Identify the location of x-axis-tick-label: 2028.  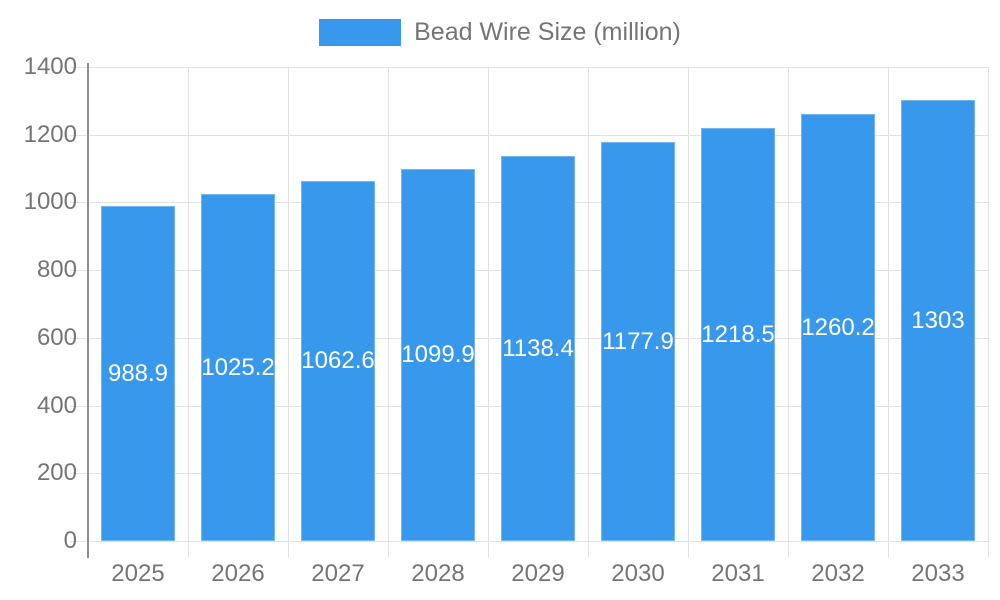
(438, 573).